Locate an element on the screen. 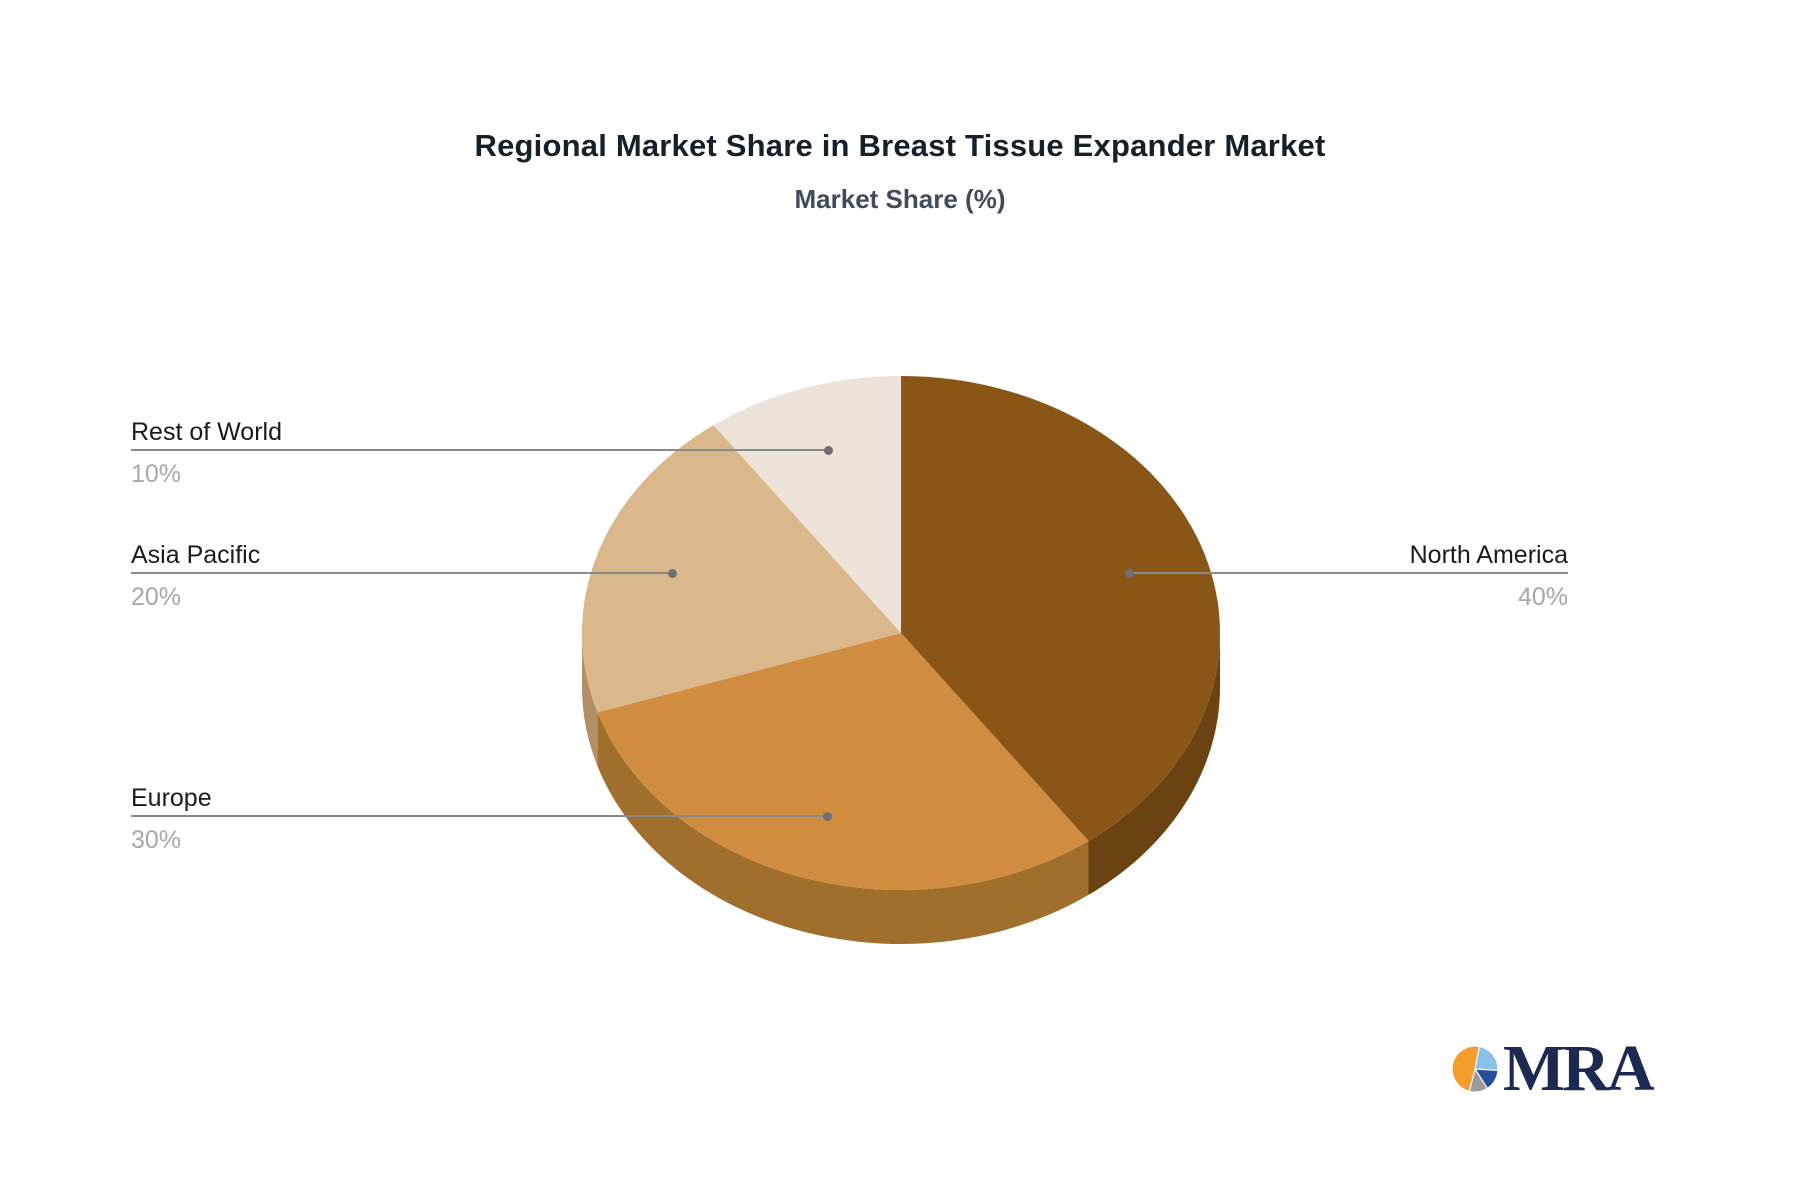  callout-rest-of-world: Rest of World 10% is located at coordinates (482, 453).